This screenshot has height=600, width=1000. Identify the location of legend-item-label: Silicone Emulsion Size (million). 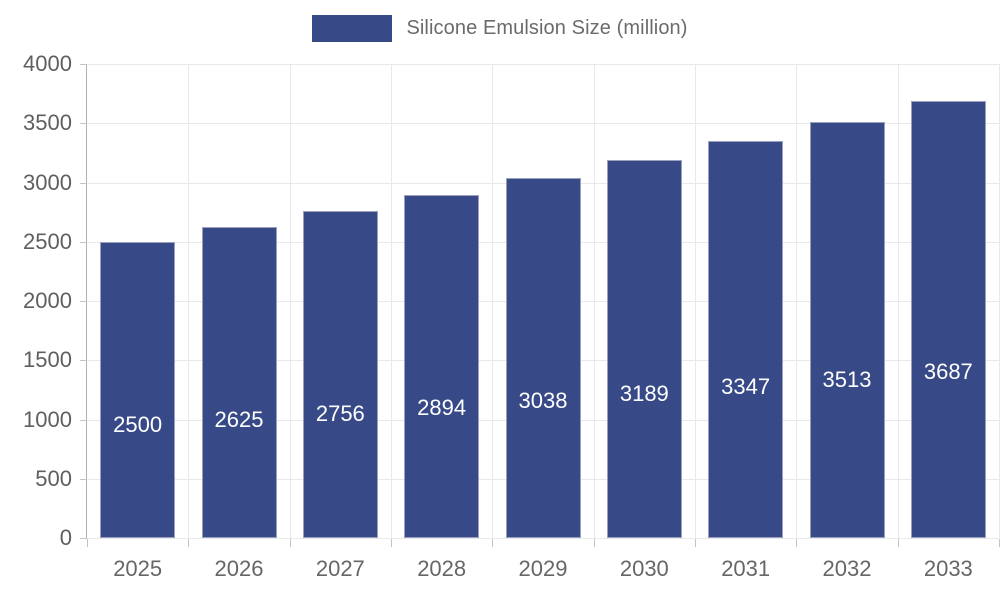
(547, 27).